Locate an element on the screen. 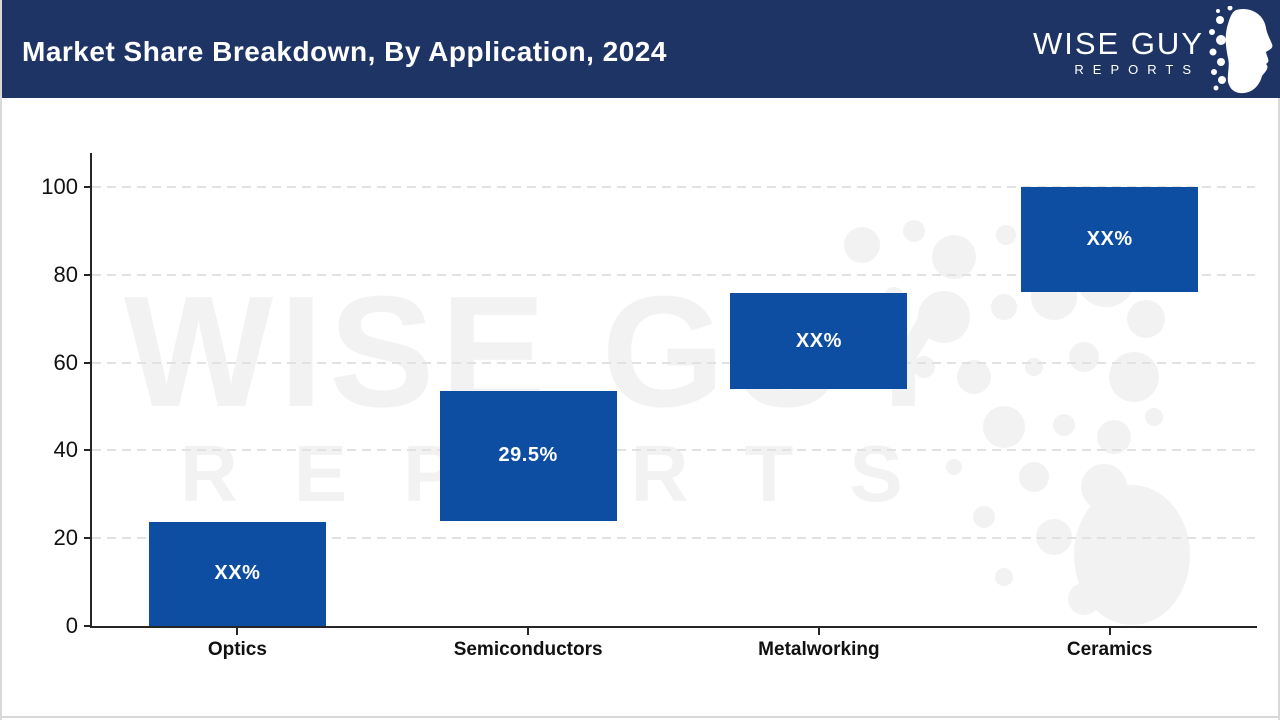 The image size is (1280, 720). bar-ceramics: XX% is located at coordinates (1110, 240).